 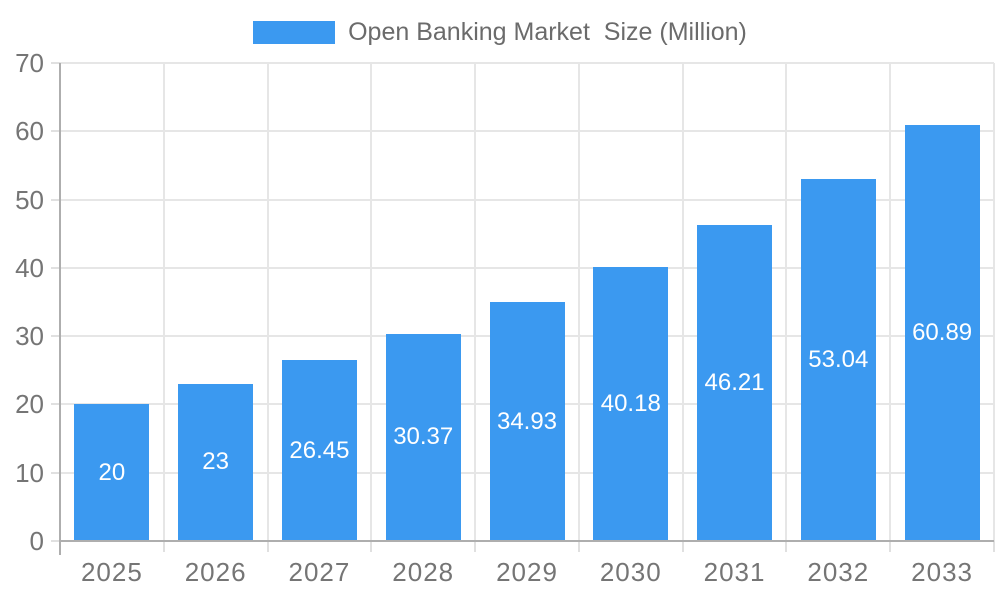 What do you see at coordinates (527, 572) in the screenshot?
I see `x-axis-label: 2029` at bounding box center [527, 572].